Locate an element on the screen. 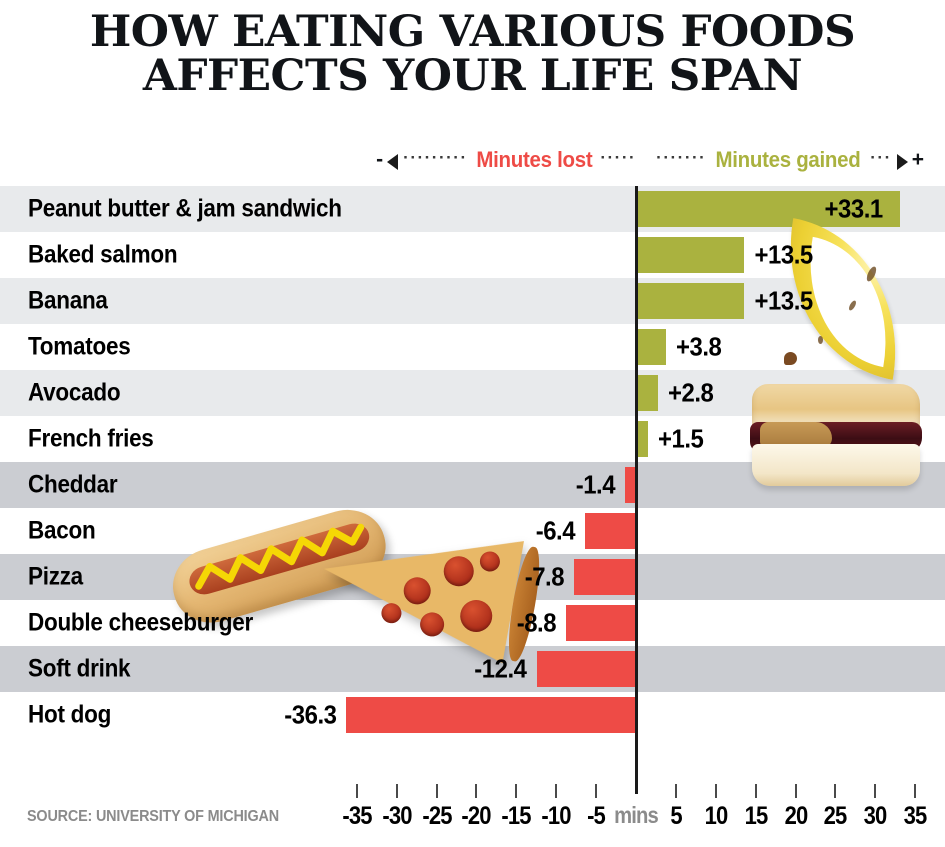 The height and width of the screenshot is (847, 945). axis-tick-label: 5 is located at coordinates (675, 816).